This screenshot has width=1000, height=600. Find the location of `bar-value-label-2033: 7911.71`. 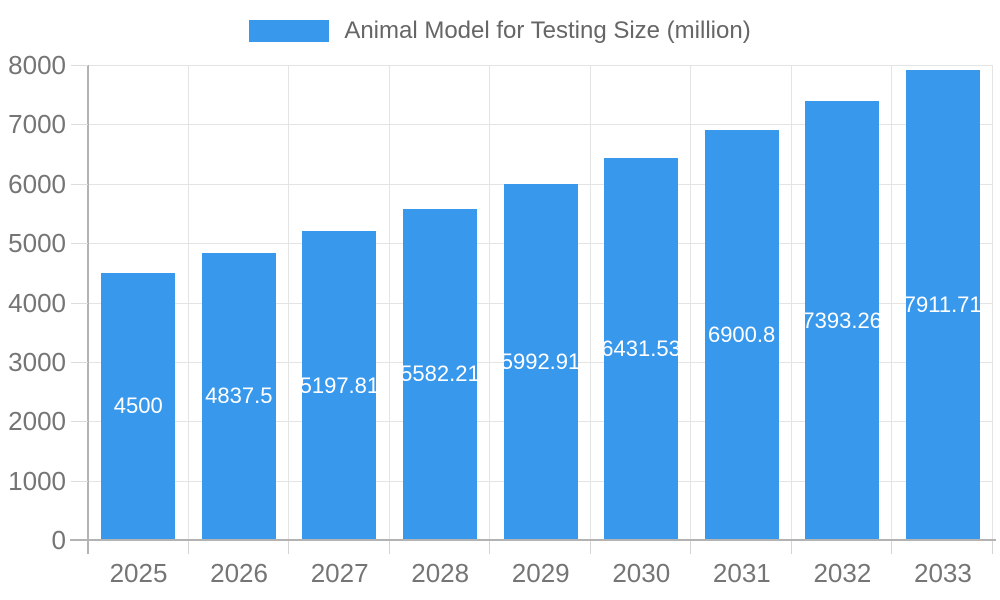

bar-value-label-2033: 7911.71 is located at coordinates (942, 305).